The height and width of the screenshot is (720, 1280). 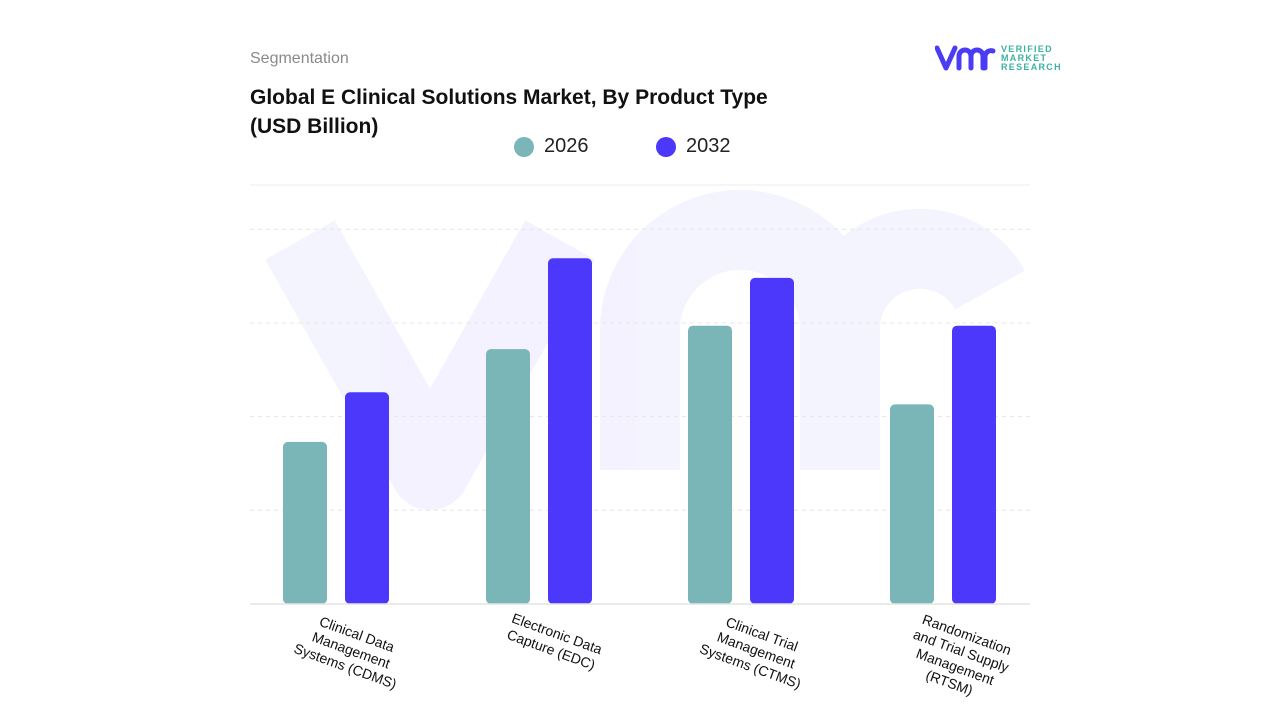 What do you see at coordinates (566, 146) in the screenshot?
I see `legend-label: 2026` at bounding box center [566, 146].